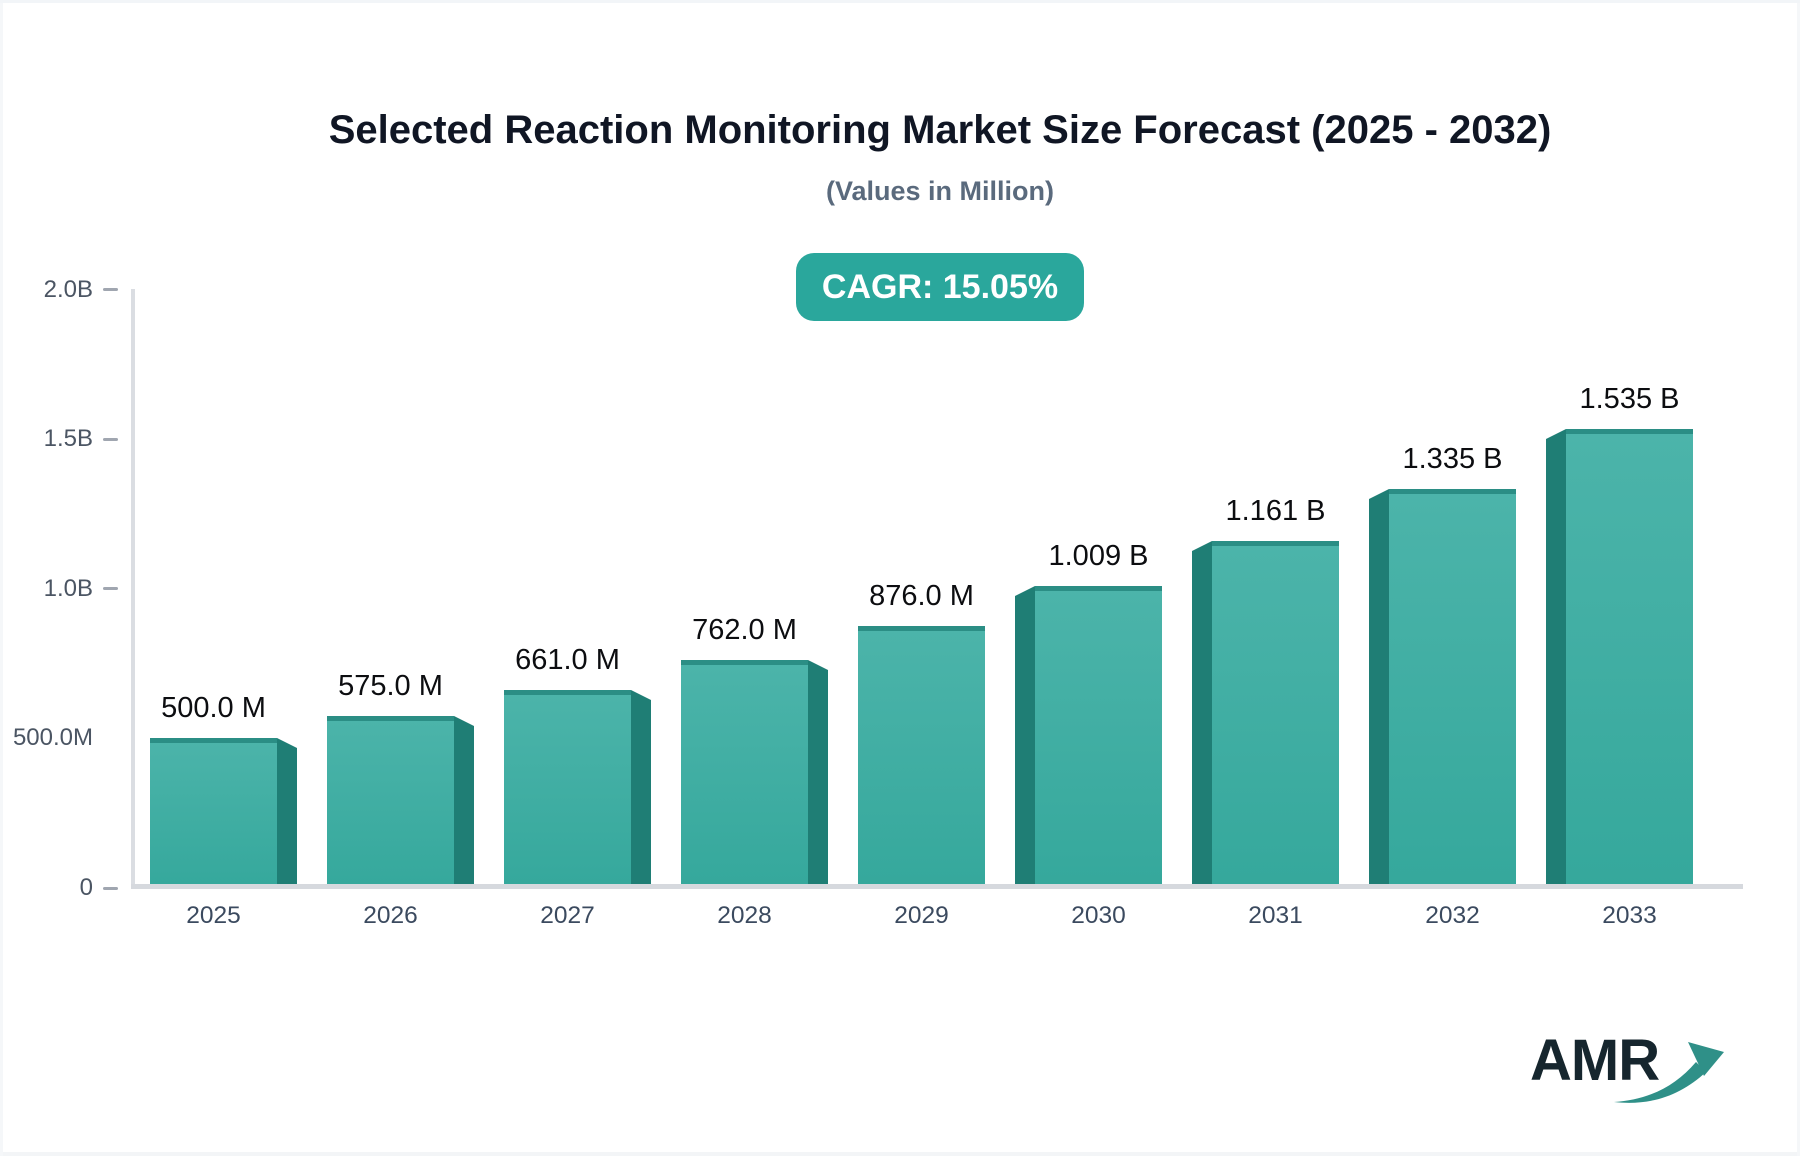  What do you see at coordinates (567, 660) in the screenshot?
I see `bar-value-label: 661.0 M` at bounding box center [567, 660].